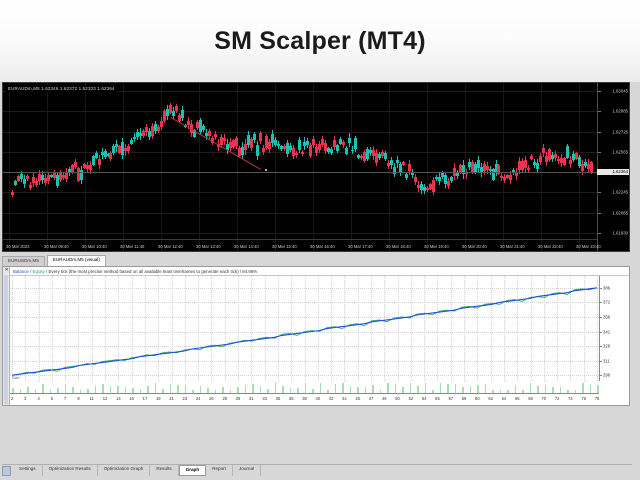 The height and width of the screenshot is (480, 640). Describe the element at coordinates (344, 398) in the screenshot. I see `trade-index-label: 44` at that location.